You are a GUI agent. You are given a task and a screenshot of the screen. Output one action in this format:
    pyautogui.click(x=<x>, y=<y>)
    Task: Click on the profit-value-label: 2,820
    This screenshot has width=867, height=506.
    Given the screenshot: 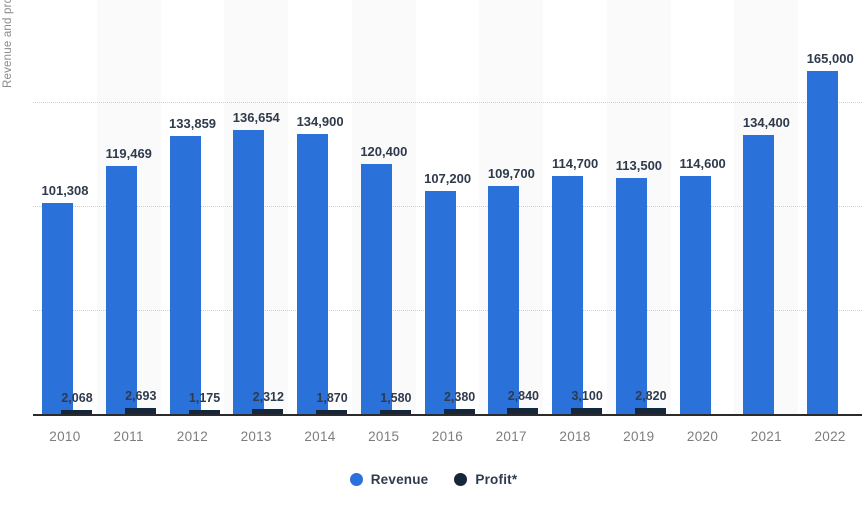 What is the action you would take?
    pyautogui.click(x=651, y=396)
    